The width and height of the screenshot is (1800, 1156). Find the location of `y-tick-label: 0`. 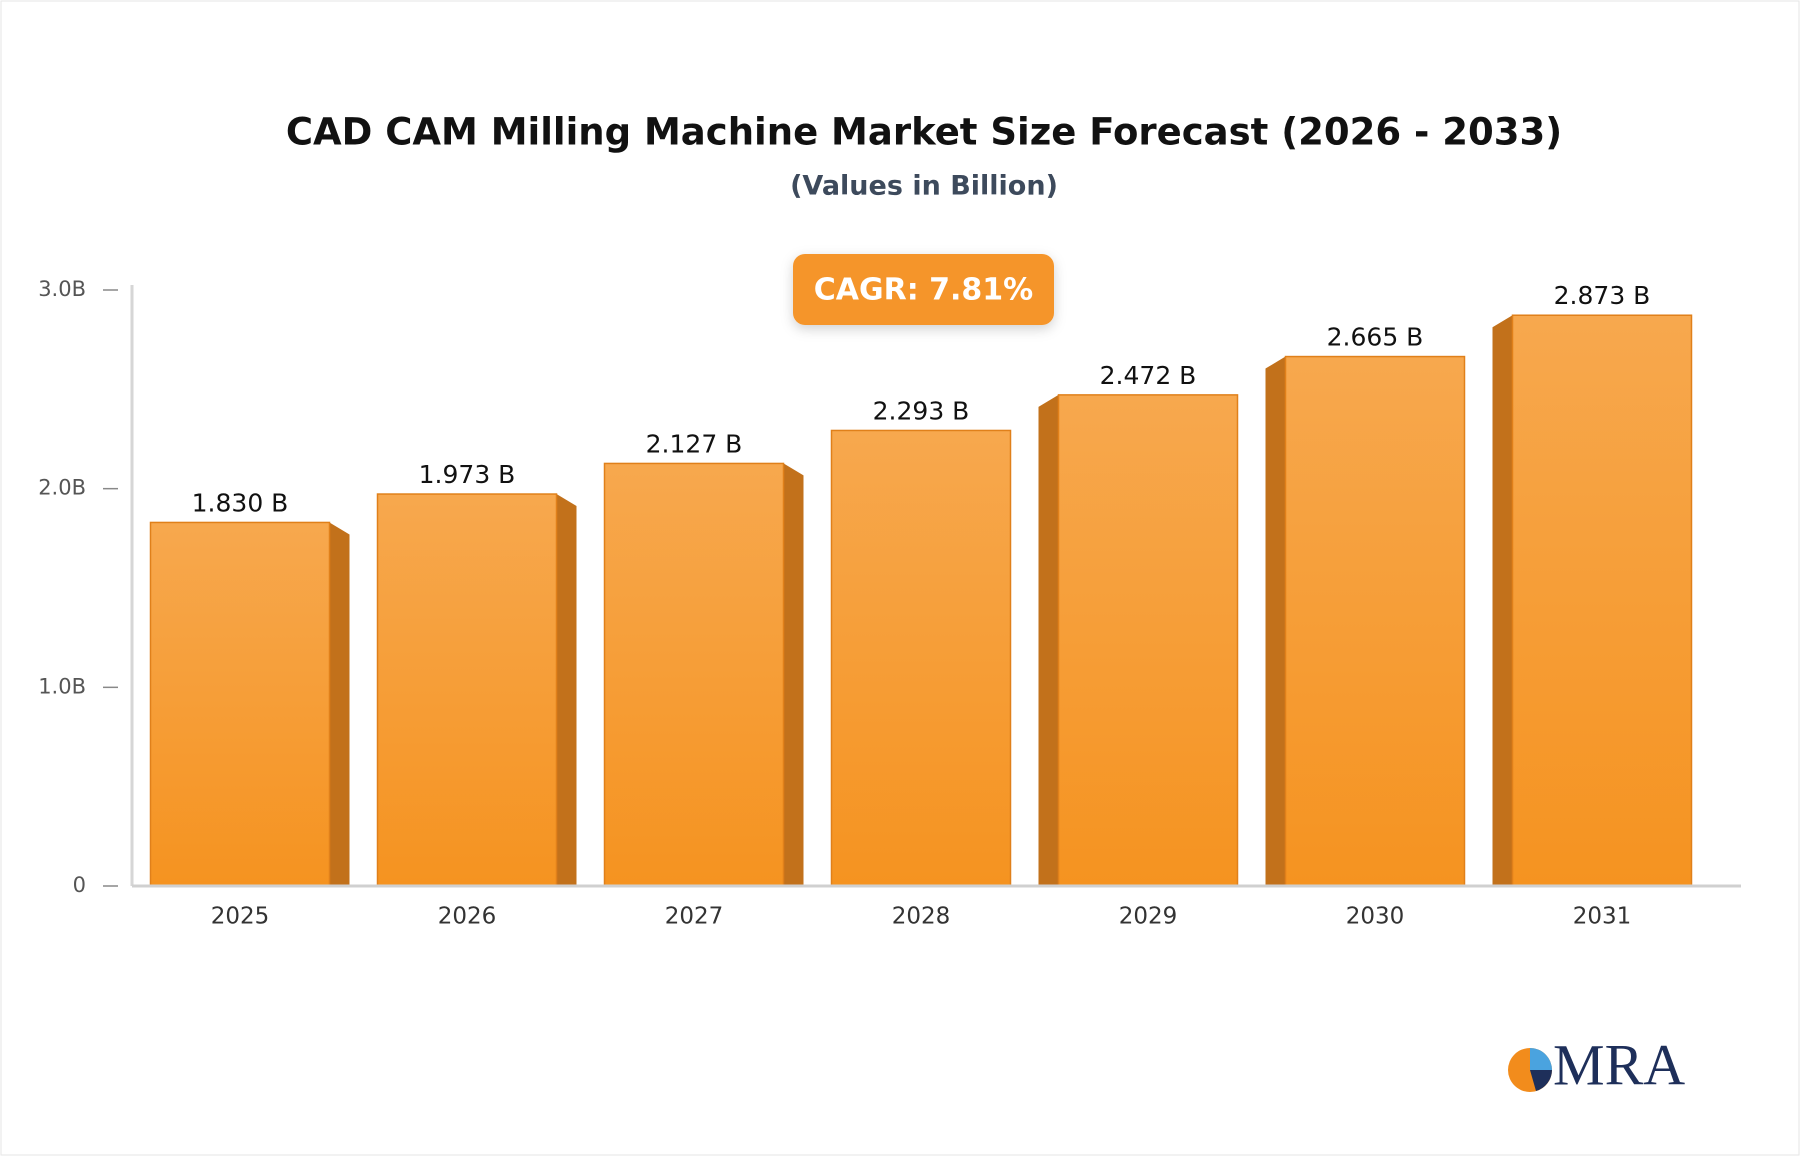

y-tick-label: 0 is located at coordinates (79, 885).